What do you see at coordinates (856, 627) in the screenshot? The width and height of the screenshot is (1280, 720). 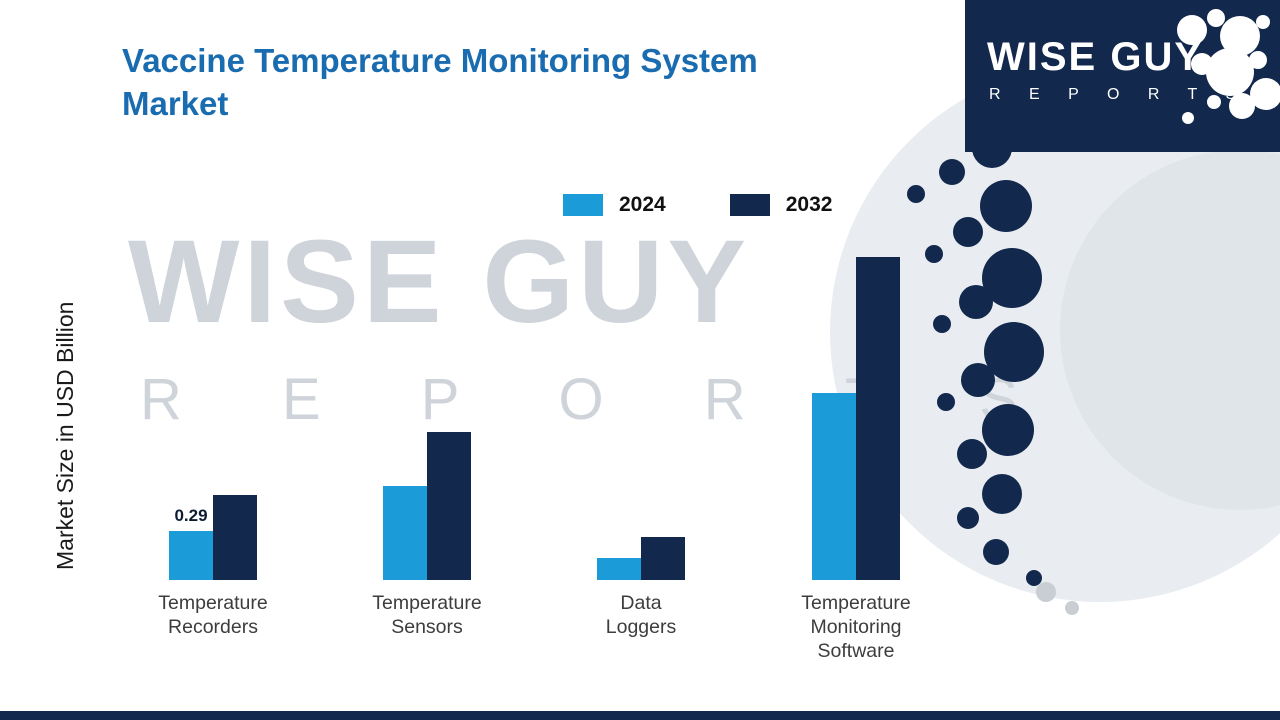 I see `category-label: Temperature Monitoring Software` at bounding box center [856, 627].